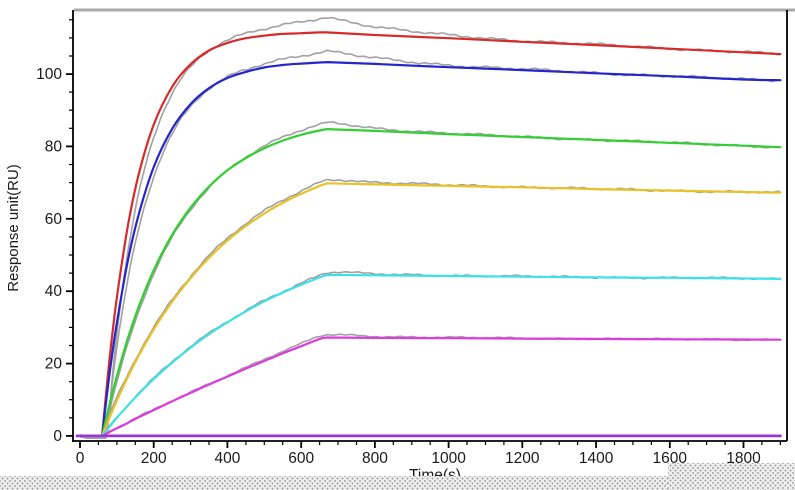 This screenshot has height=490, width=795. What do you see at coordinates (743, 458) in the screenshot?
I see `x-tick-label-1800: 1800` at bounding box center [743, 458].